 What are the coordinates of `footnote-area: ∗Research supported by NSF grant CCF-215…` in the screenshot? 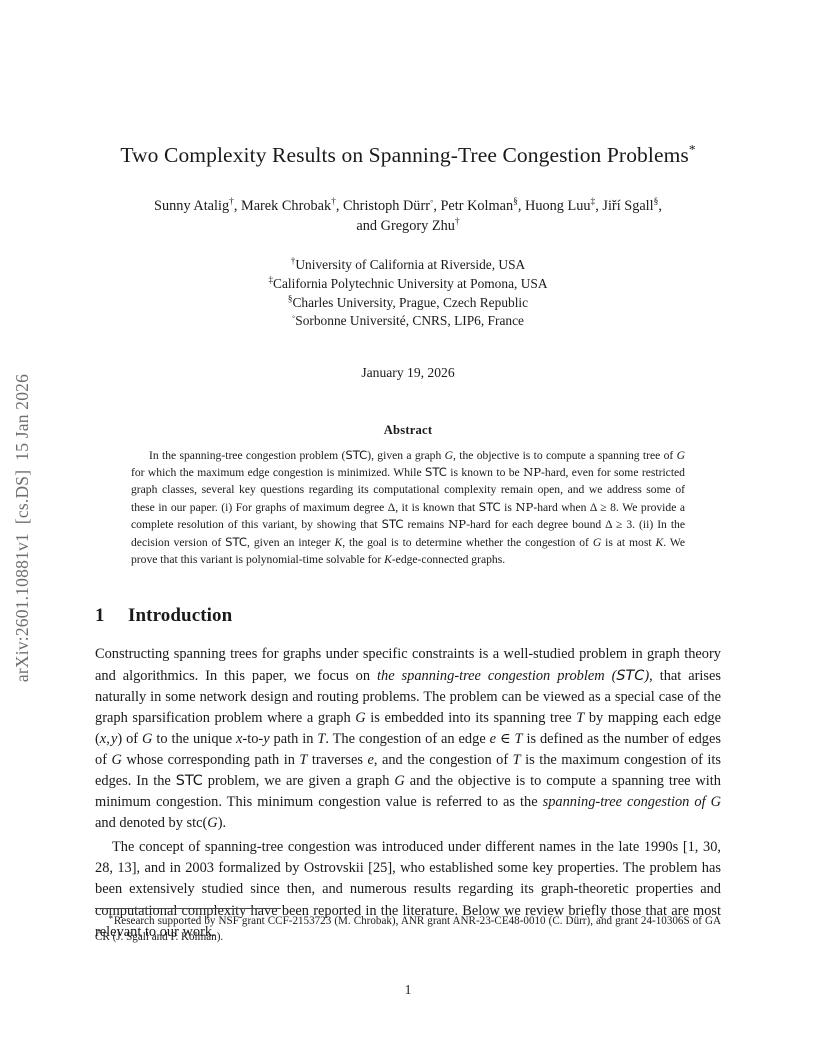 It's located at (408, 926).